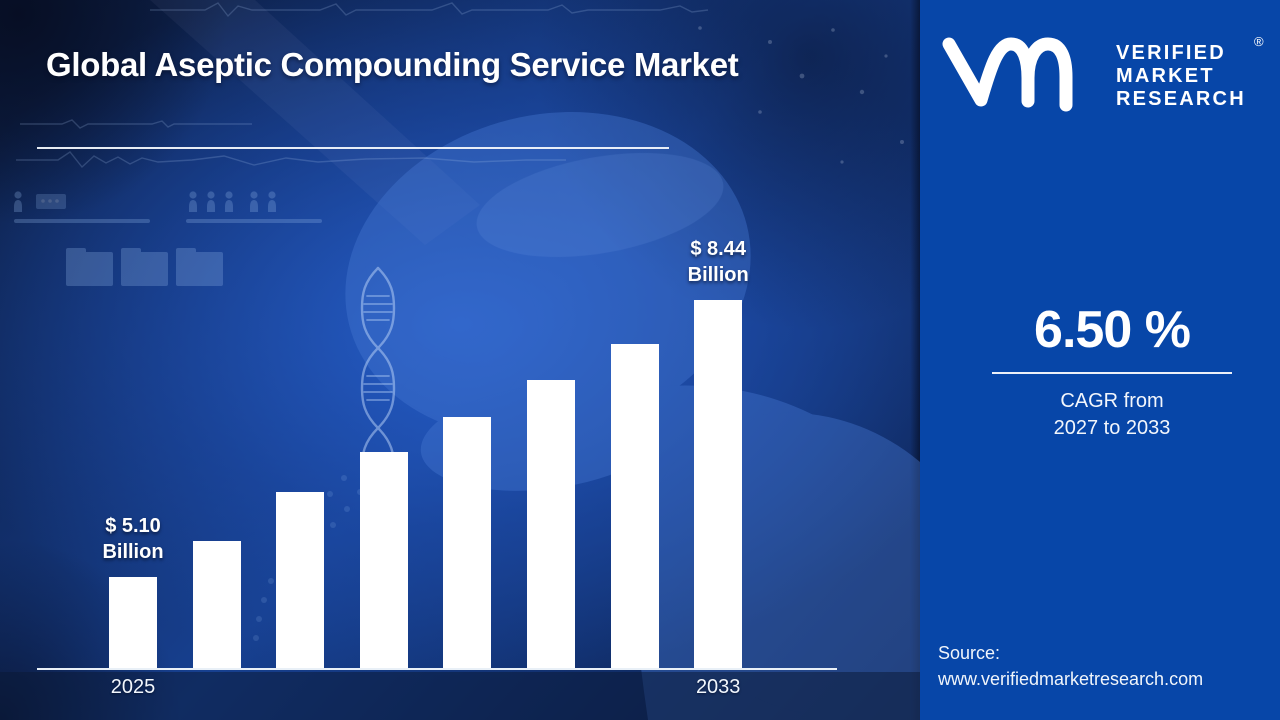  I want to click on light-beam, so click(315, 122).